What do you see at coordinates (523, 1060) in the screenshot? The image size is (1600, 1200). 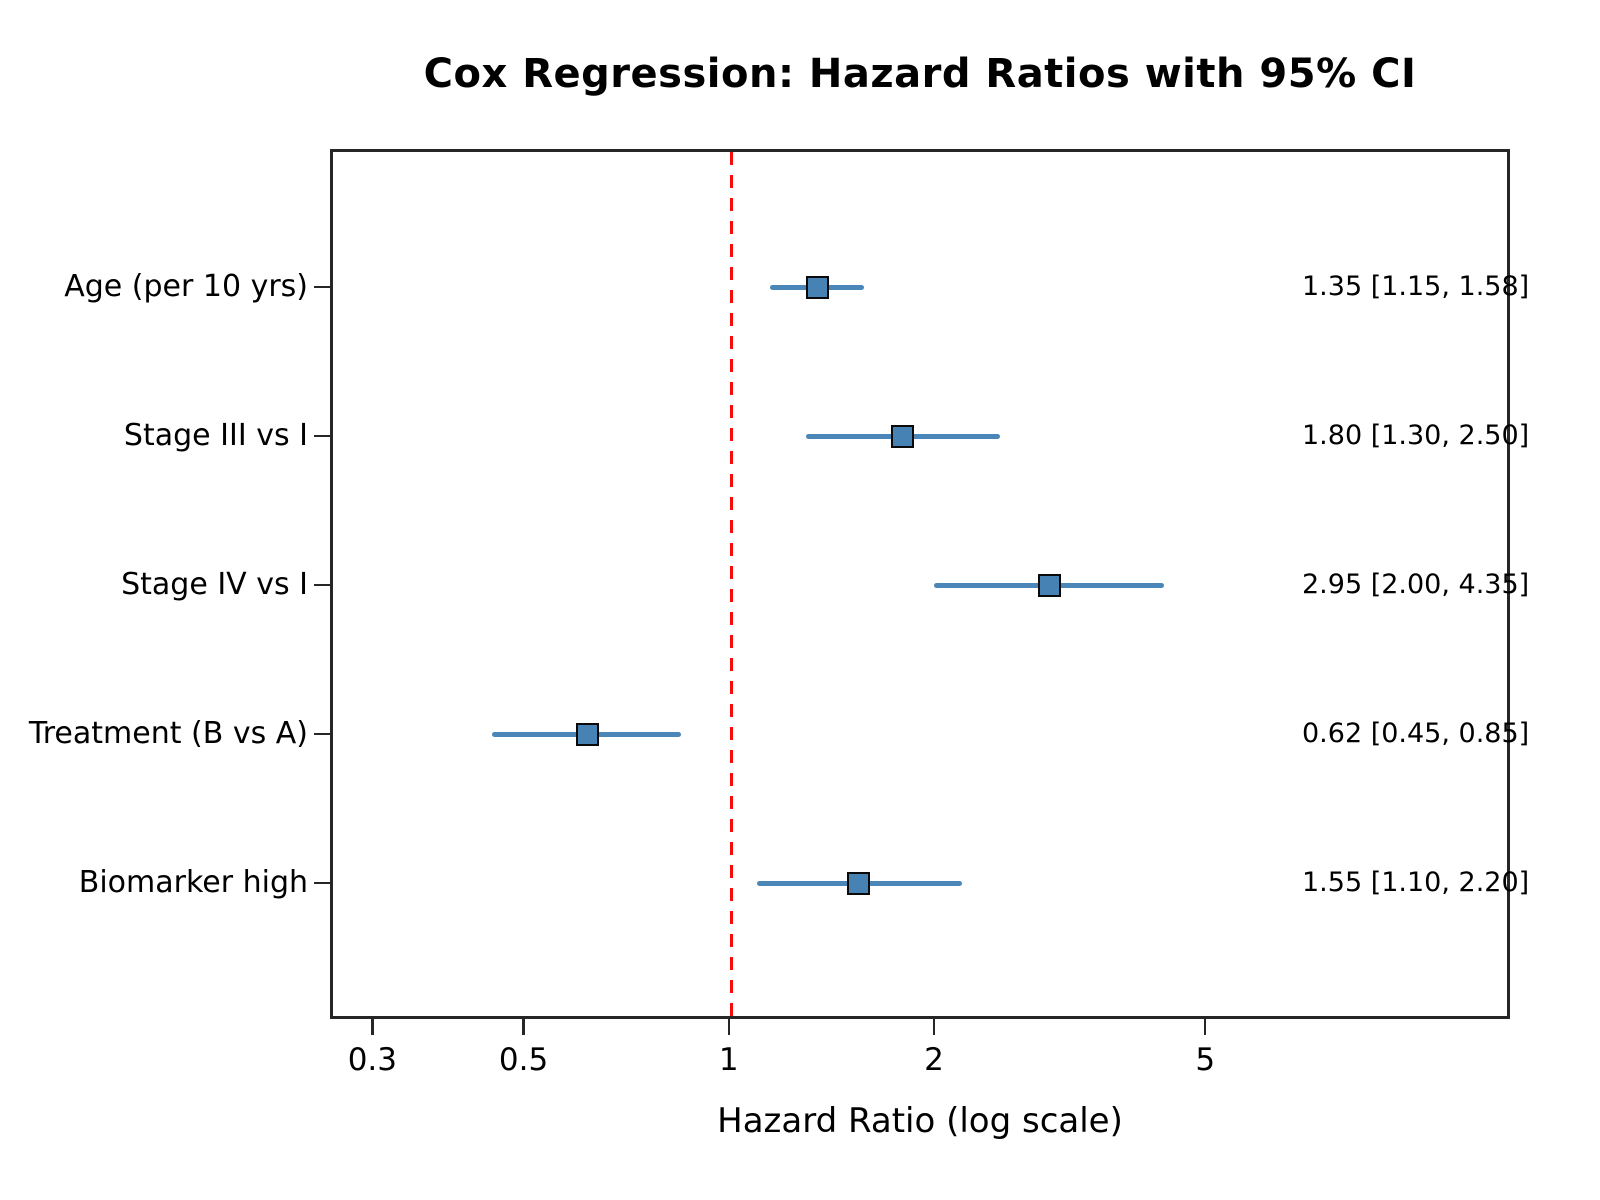 I see `x-axis-tick-label: 0.5` at bounding box center [523, 1060].